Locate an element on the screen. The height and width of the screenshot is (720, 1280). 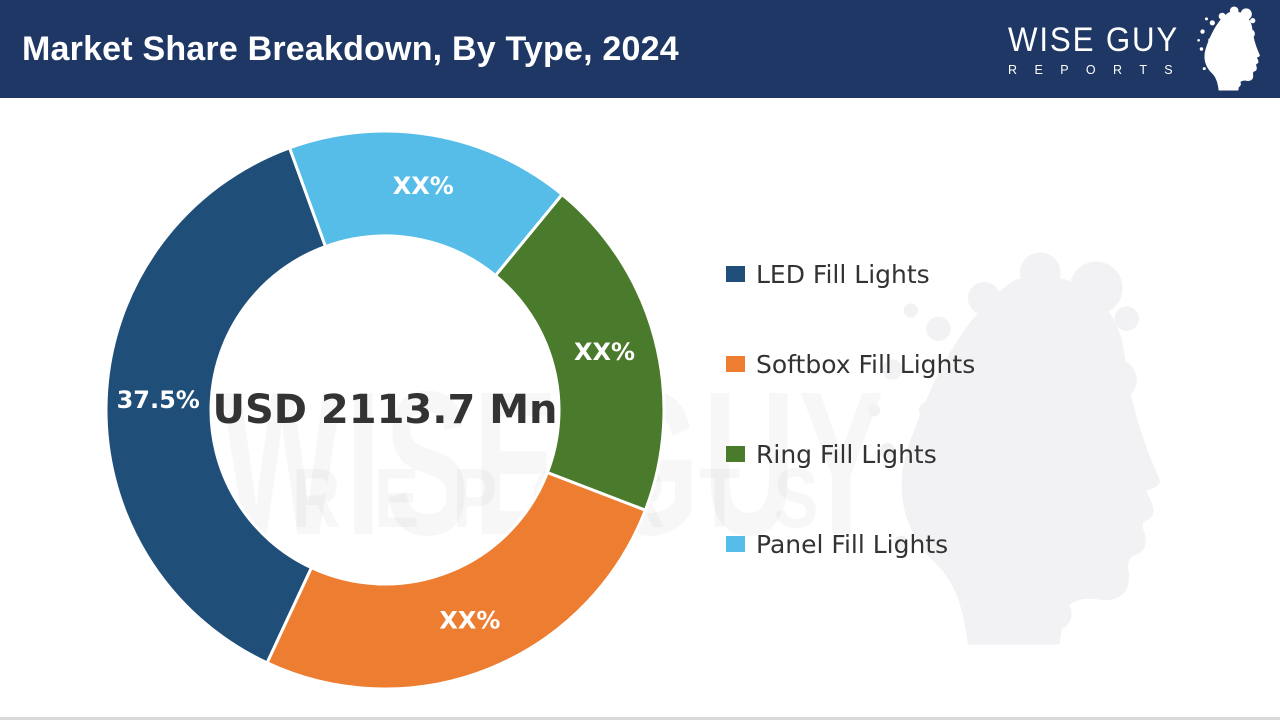
legend-label-panel: Panel Fill Lights is located at coordinates (852, 544).